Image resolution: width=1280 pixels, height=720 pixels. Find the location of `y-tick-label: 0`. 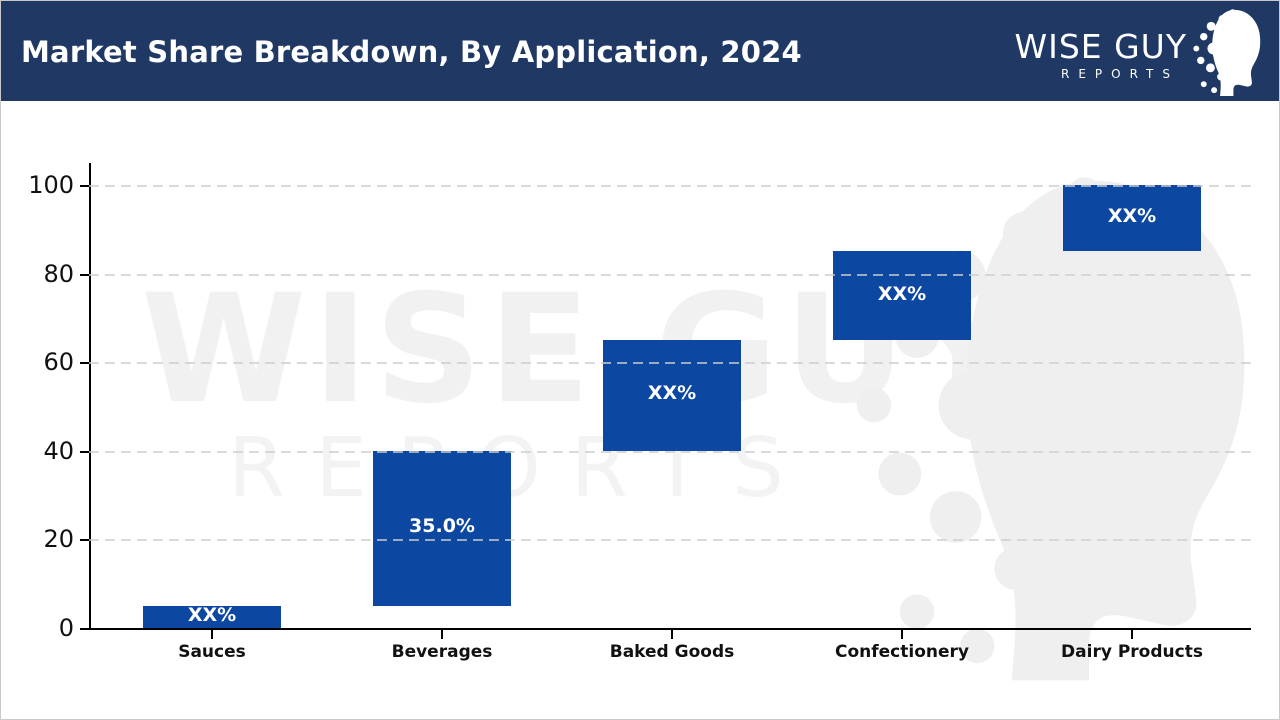

y-tick-label: 0 is located at coordinates (66, 628).